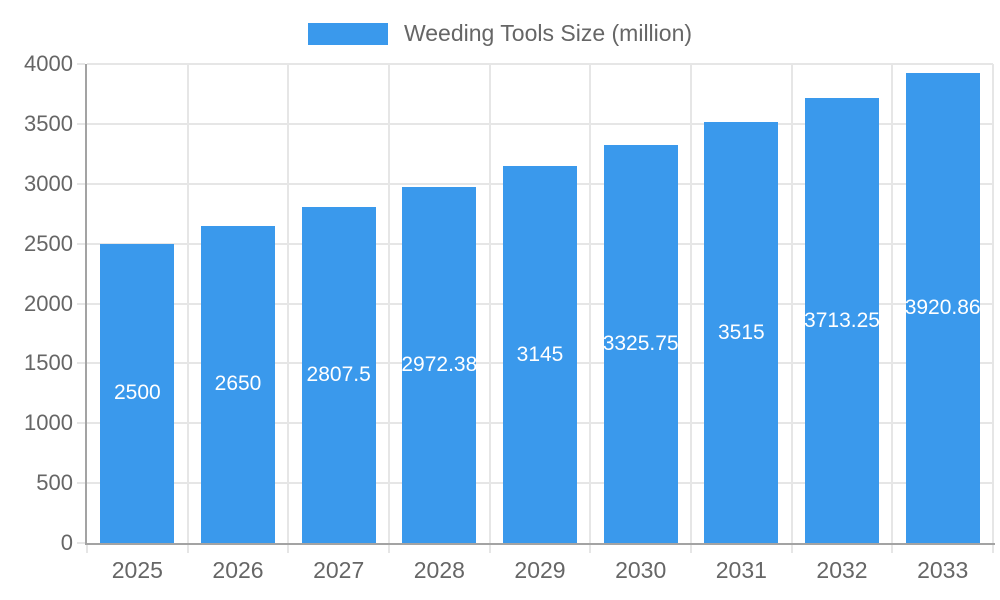 This screenshot has height=600, width=1000. Describe the element at coordinates (54, 483) in the screenshot. I see `y-axis-tick-label: 500` at that location.